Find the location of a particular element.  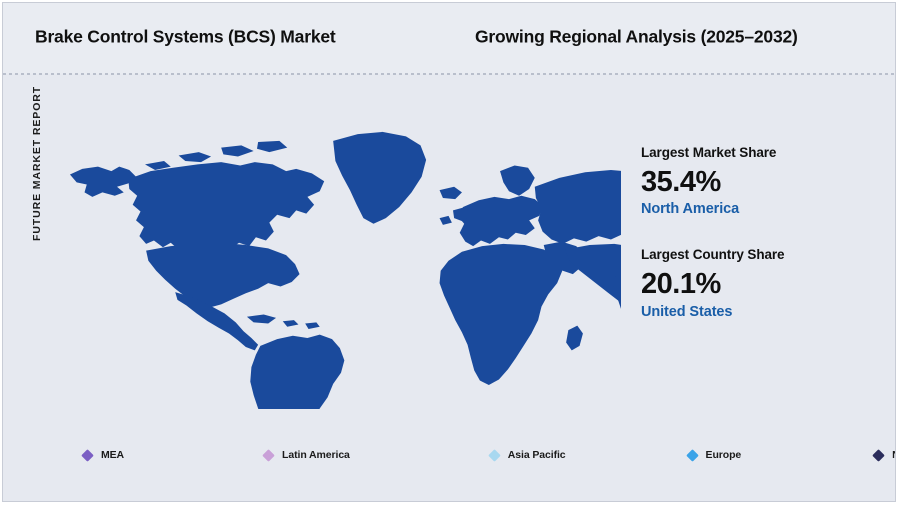

land-madagascar is located at coordinates (574, 338).